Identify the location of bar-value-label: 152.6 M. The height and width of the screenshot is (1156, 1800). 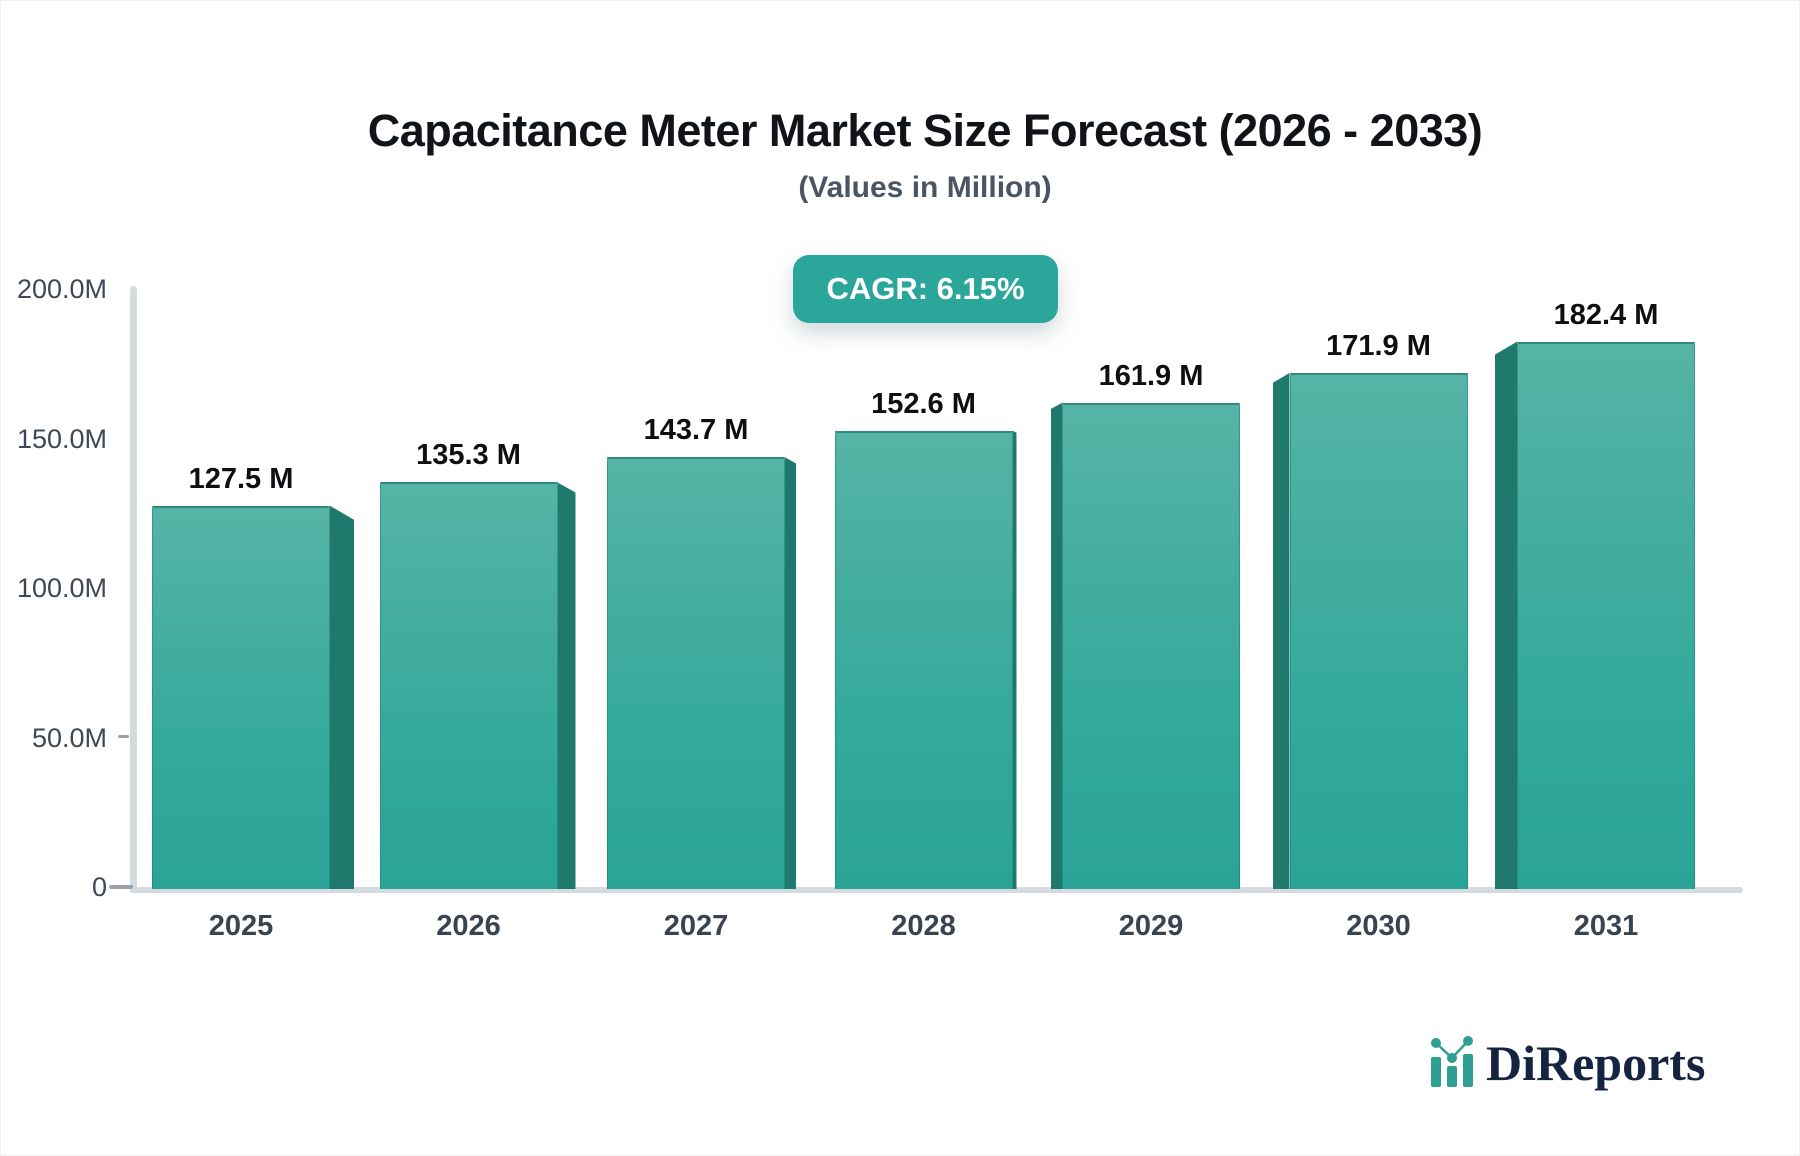
(923, 403).